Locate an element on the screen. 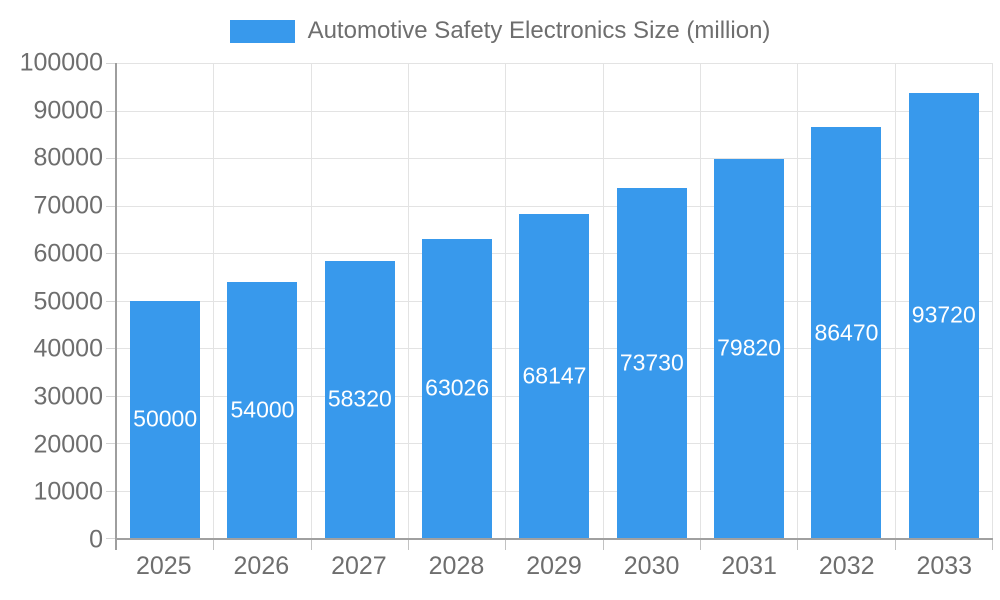 This screenshot has height=600, width=1000. category-band: 50000 is located at coordinates (166, 306).